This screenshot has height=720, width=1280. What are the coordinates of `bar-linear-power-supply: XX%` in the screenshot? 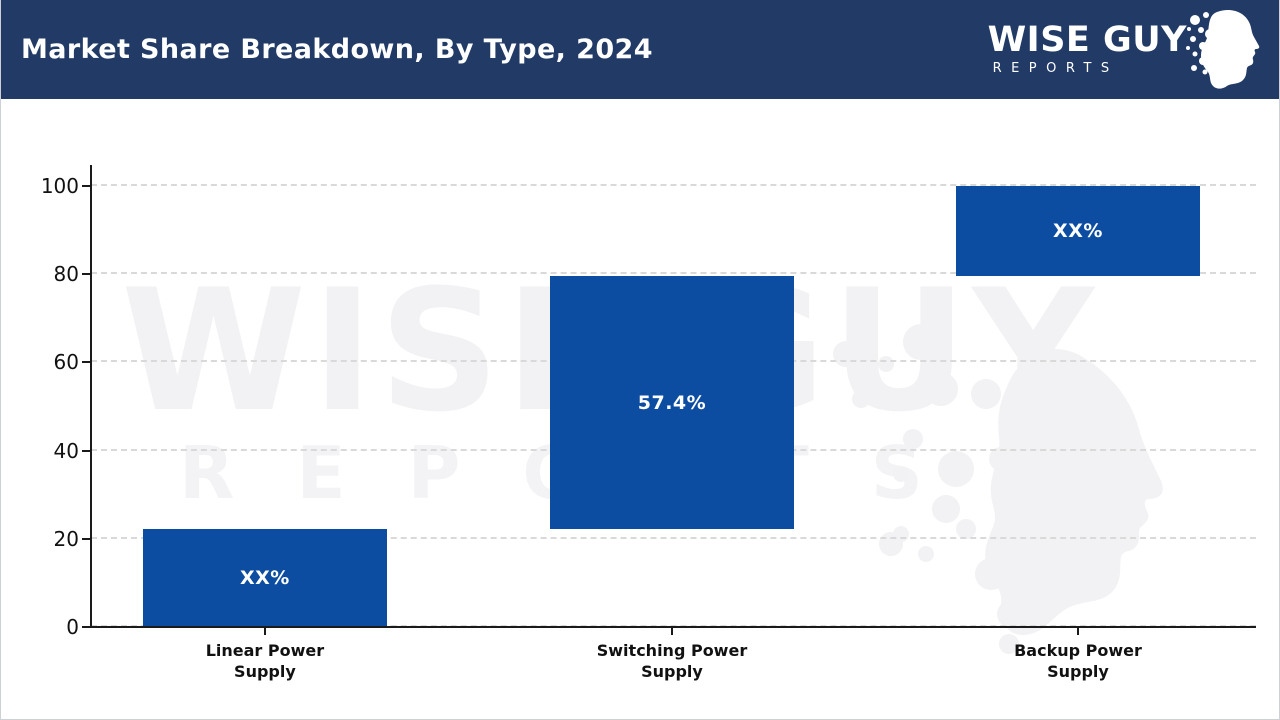 It's located at (264, 578).